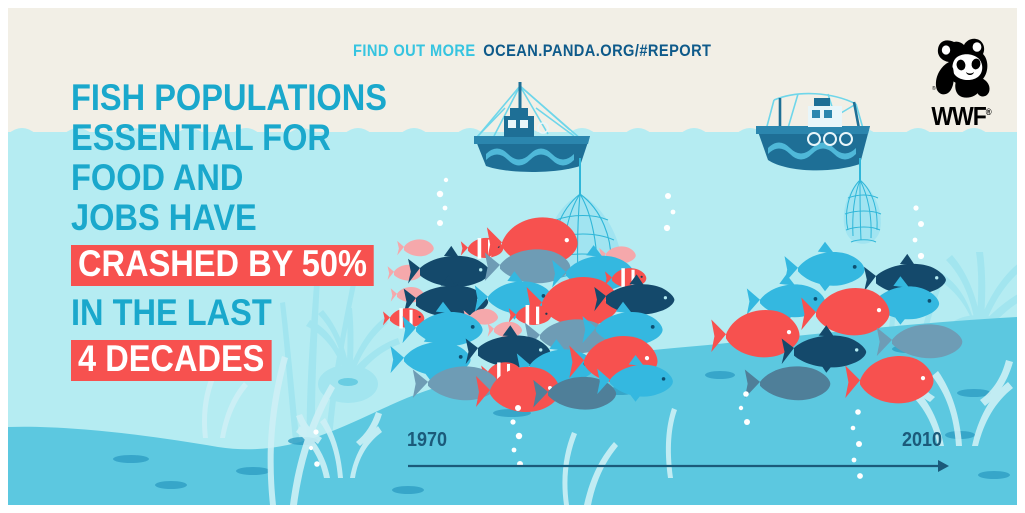  I want to click on wwf-logo: ® WWF®, so click(961, 78).